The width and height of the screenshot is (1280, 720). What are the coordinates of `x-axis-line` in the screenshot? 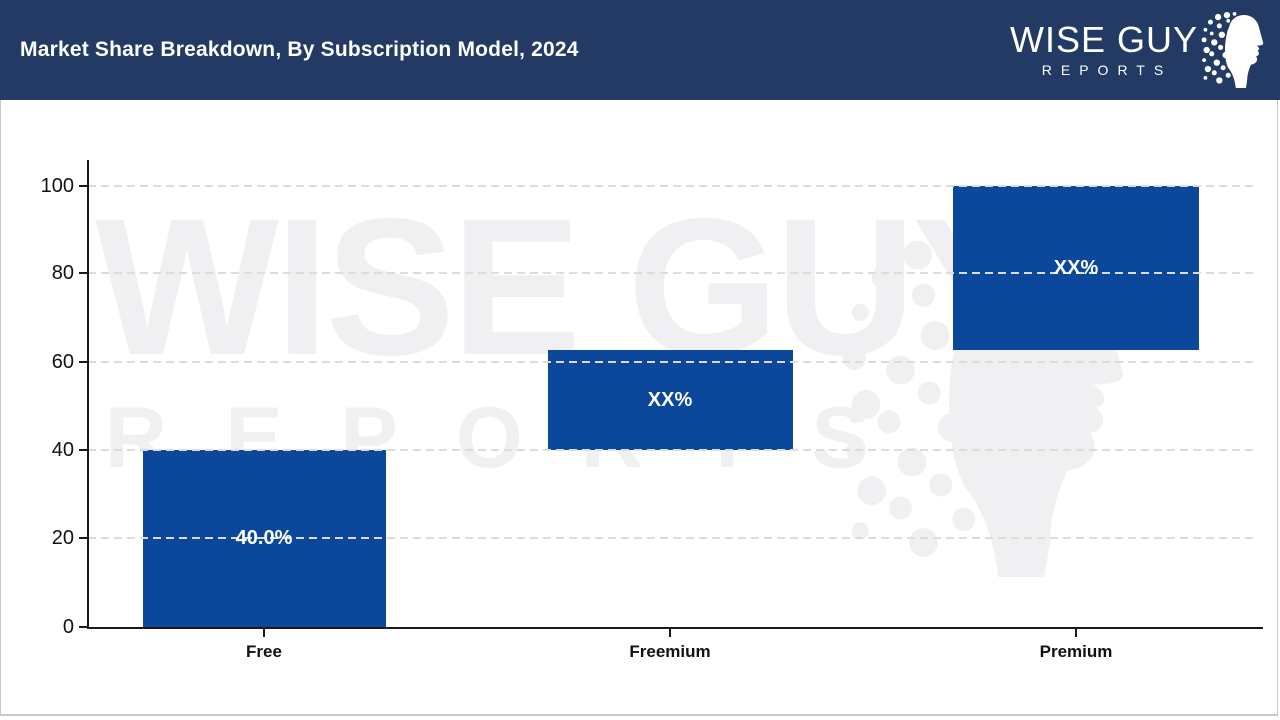 It's located at (675, 628).